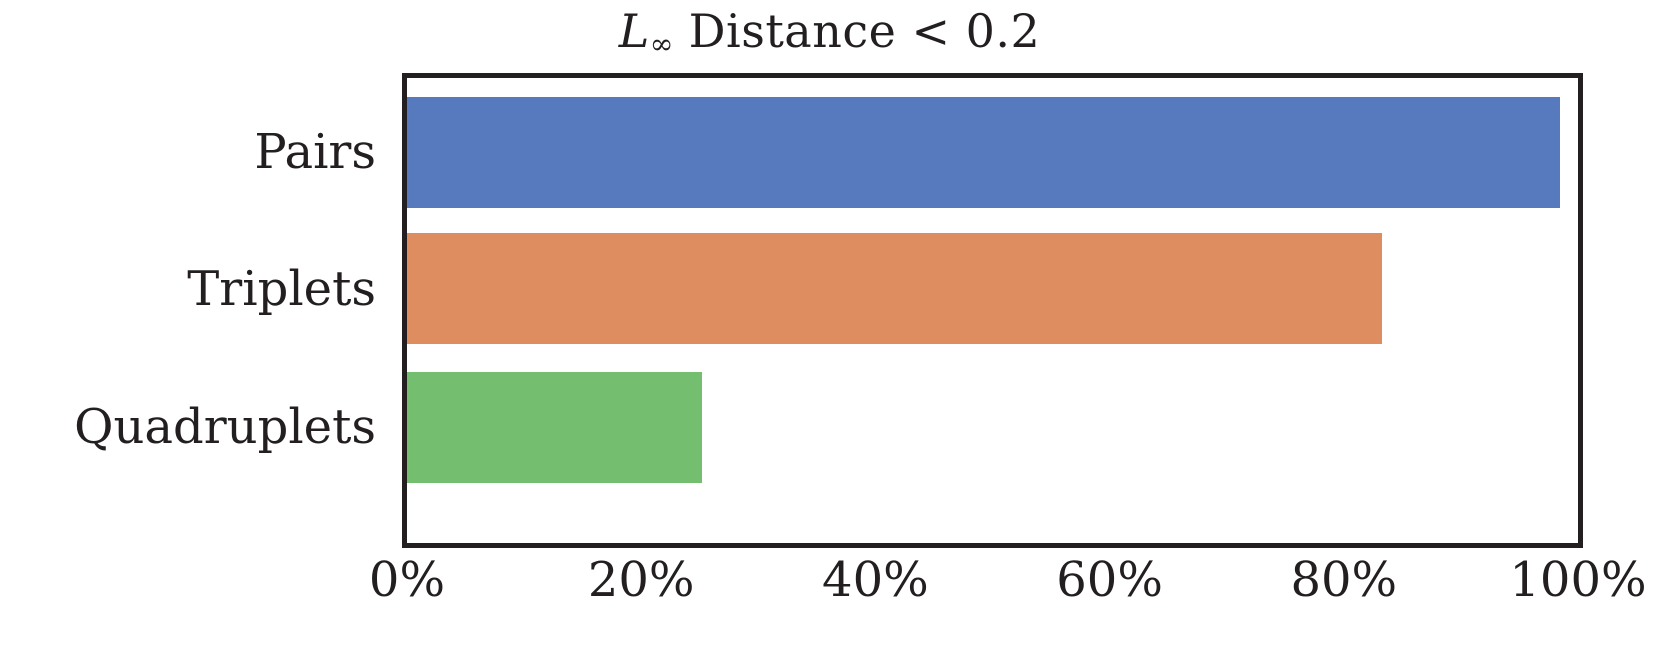 The width and height of the screenshot is (1659, 650). I want to click on xtick-label: 100%, so click(1578, 580).